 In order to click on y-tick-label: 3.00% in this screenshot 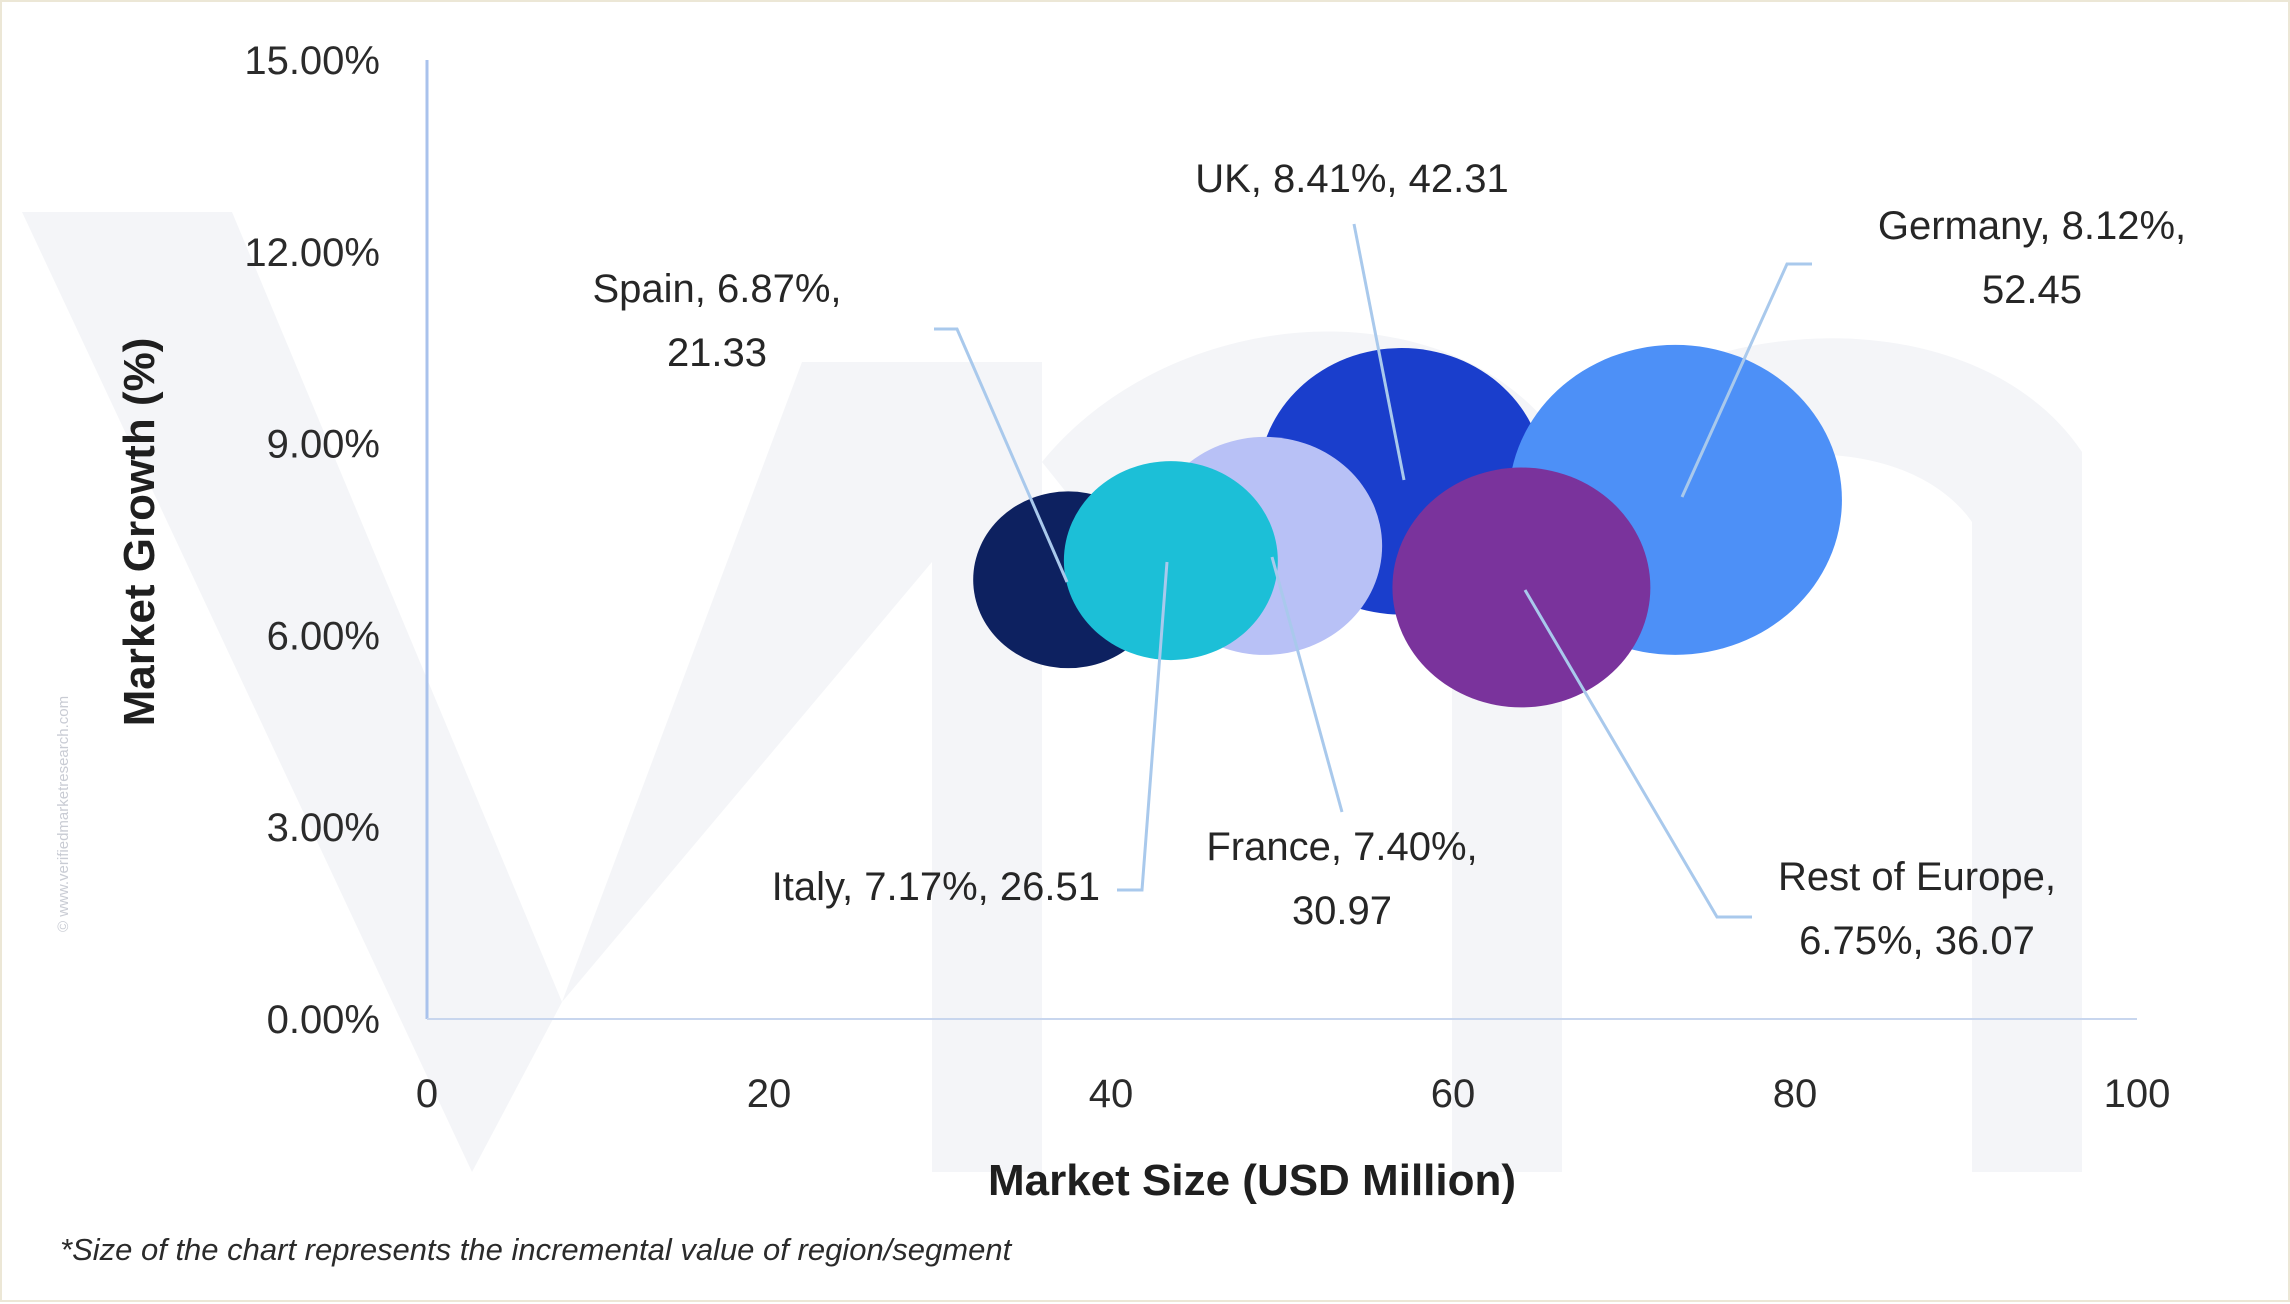, I will do `click(323, 828)`.